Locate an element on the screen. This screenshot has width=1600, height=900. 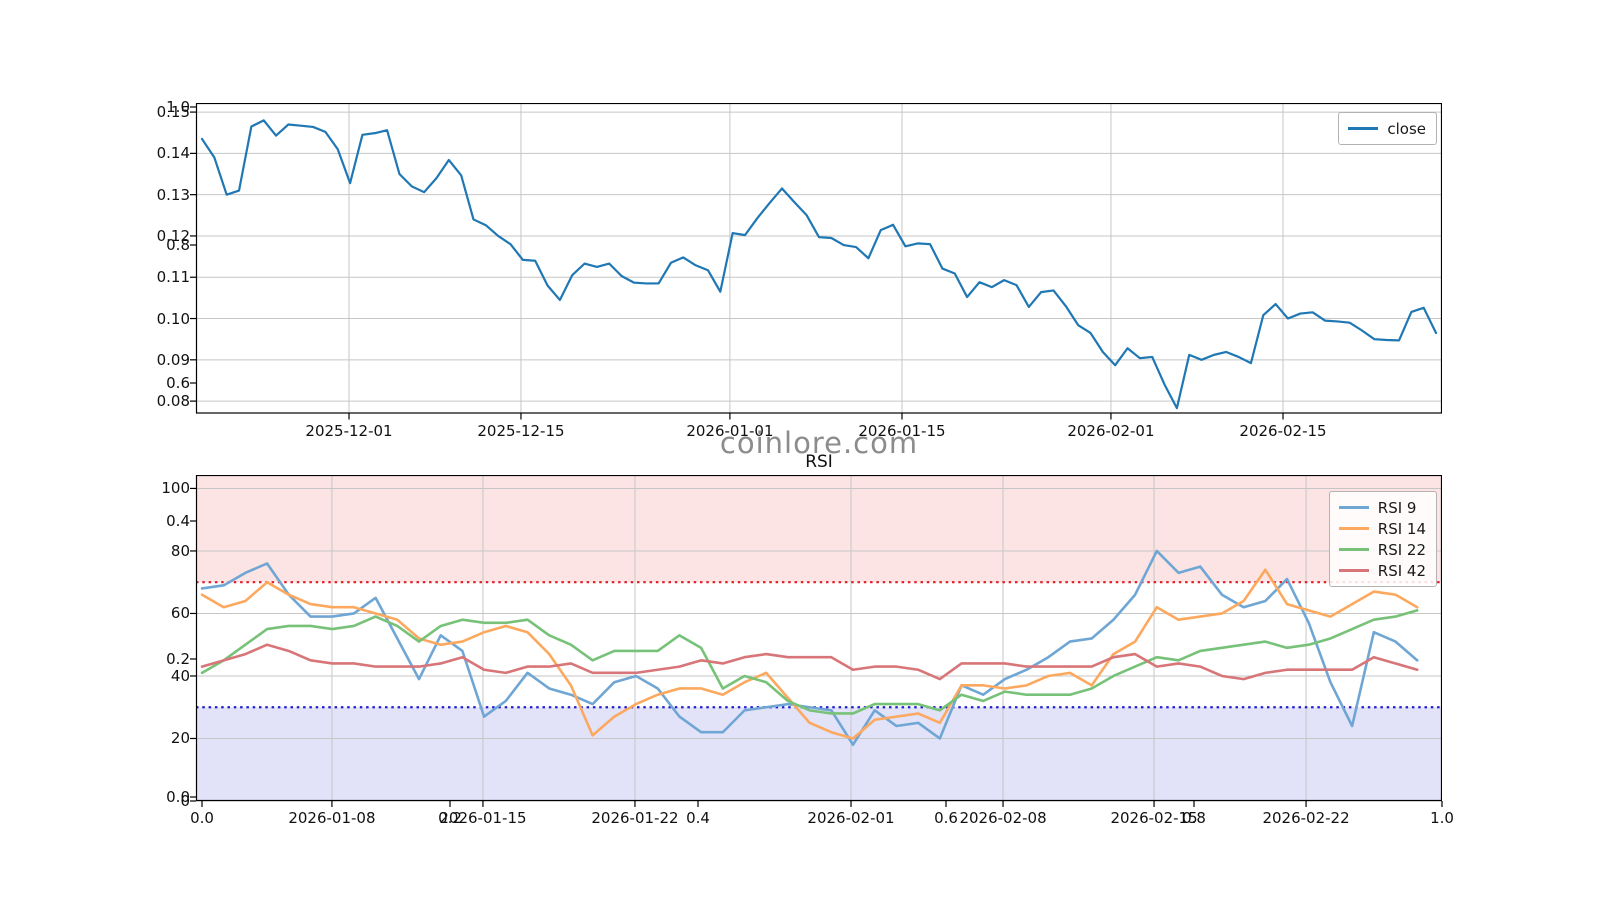
figure-x-tick-label: 0.8 is located at coordinates (1194, 818).